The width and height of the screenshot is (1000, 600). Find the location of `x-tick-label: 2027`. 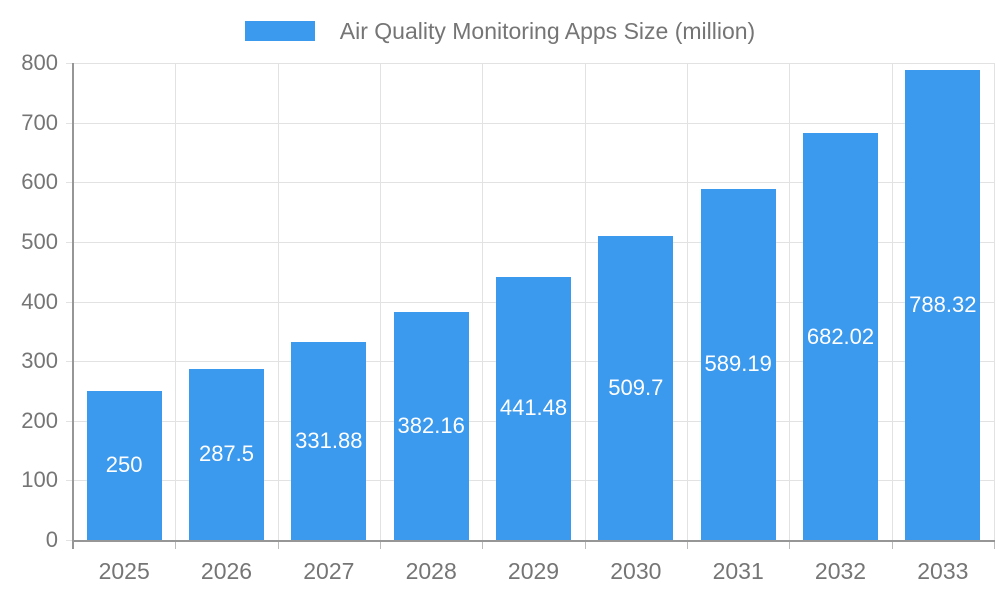

x-tick-label: 2027 is located at coordinates (329, 571).